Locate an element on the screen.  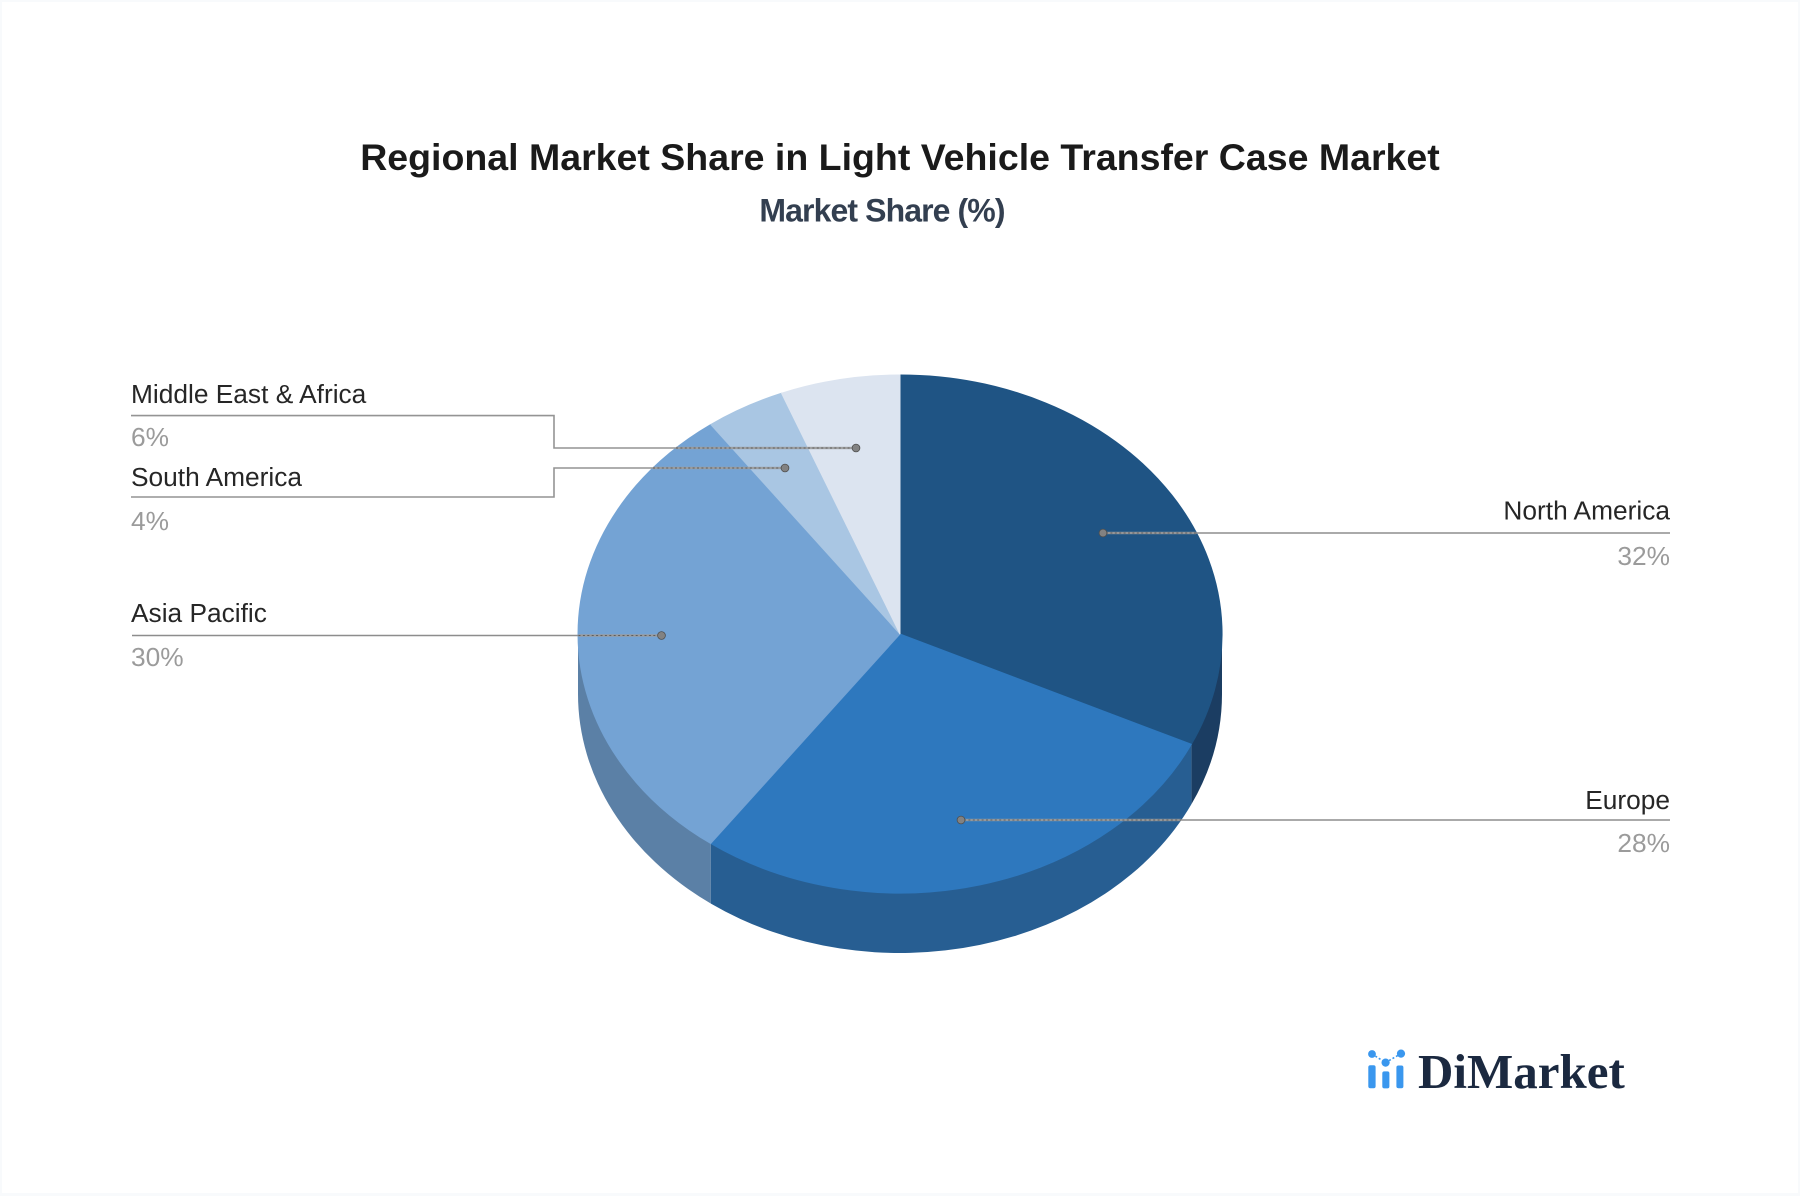
svg-text: North America is located at coordinates (1586, 511).